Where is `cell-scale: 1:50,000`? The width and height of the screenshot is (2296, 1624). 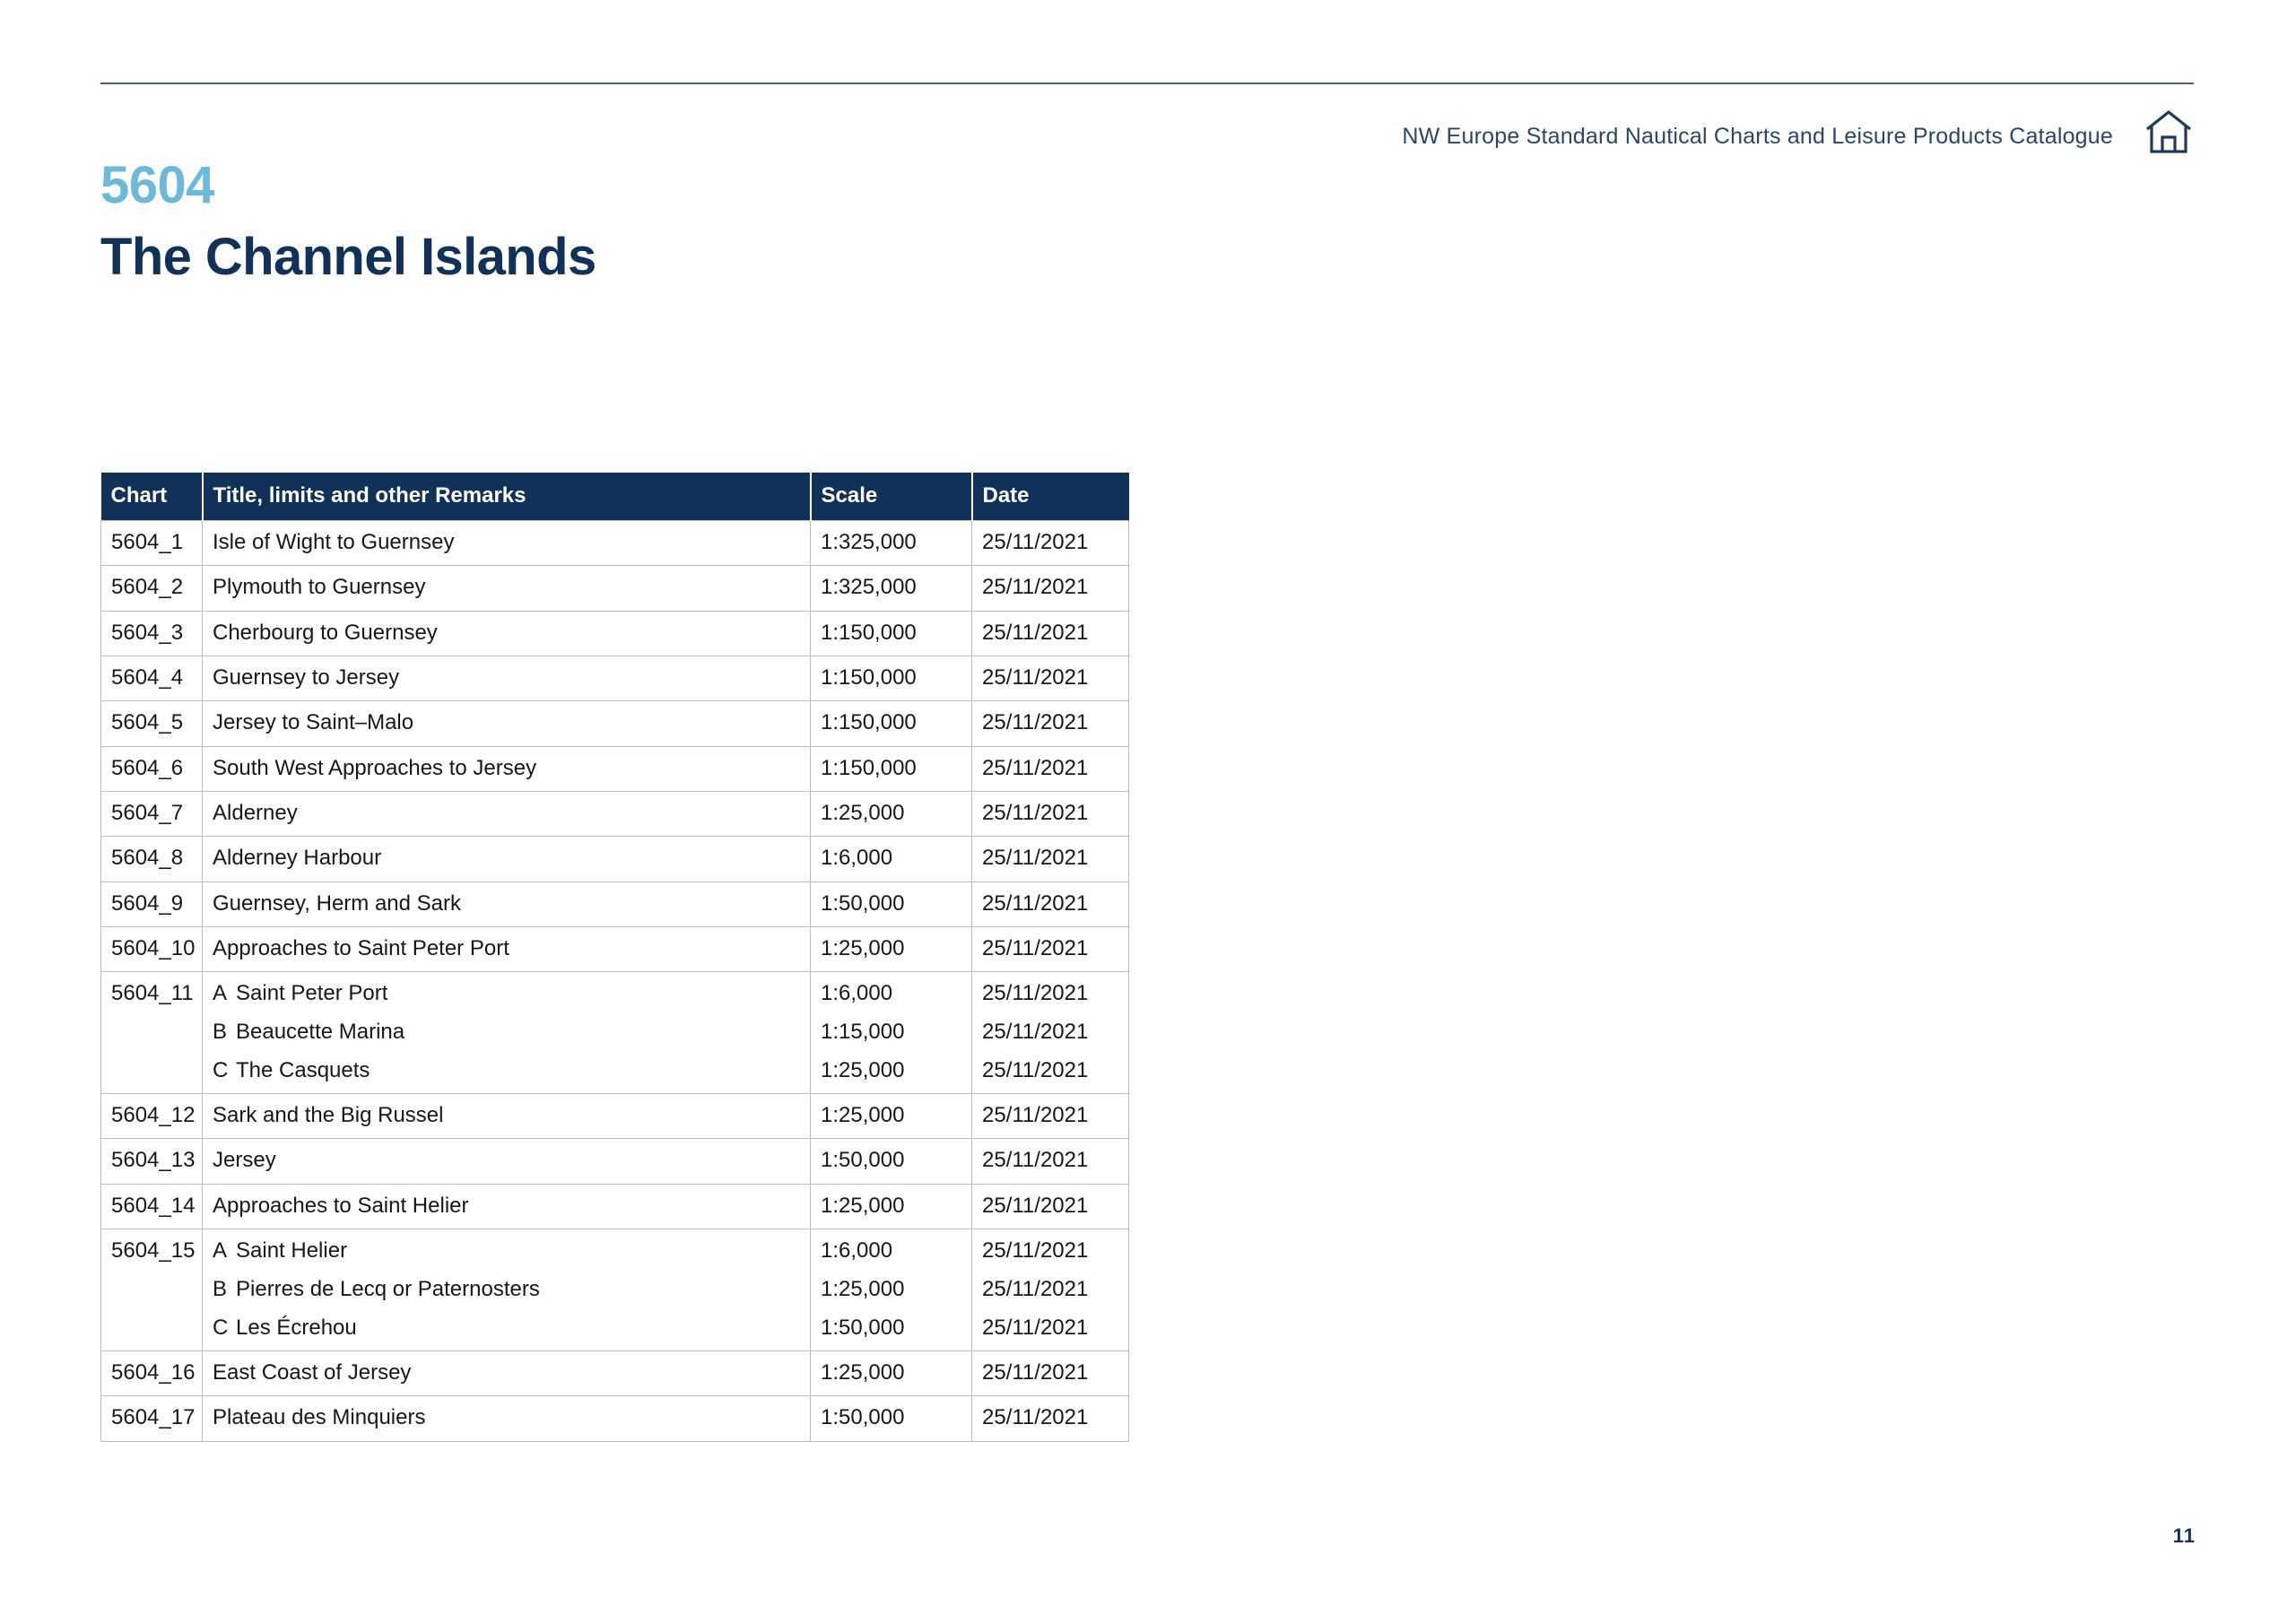 cell-scale: 1:50,000 is located at coordinates (891, 904).